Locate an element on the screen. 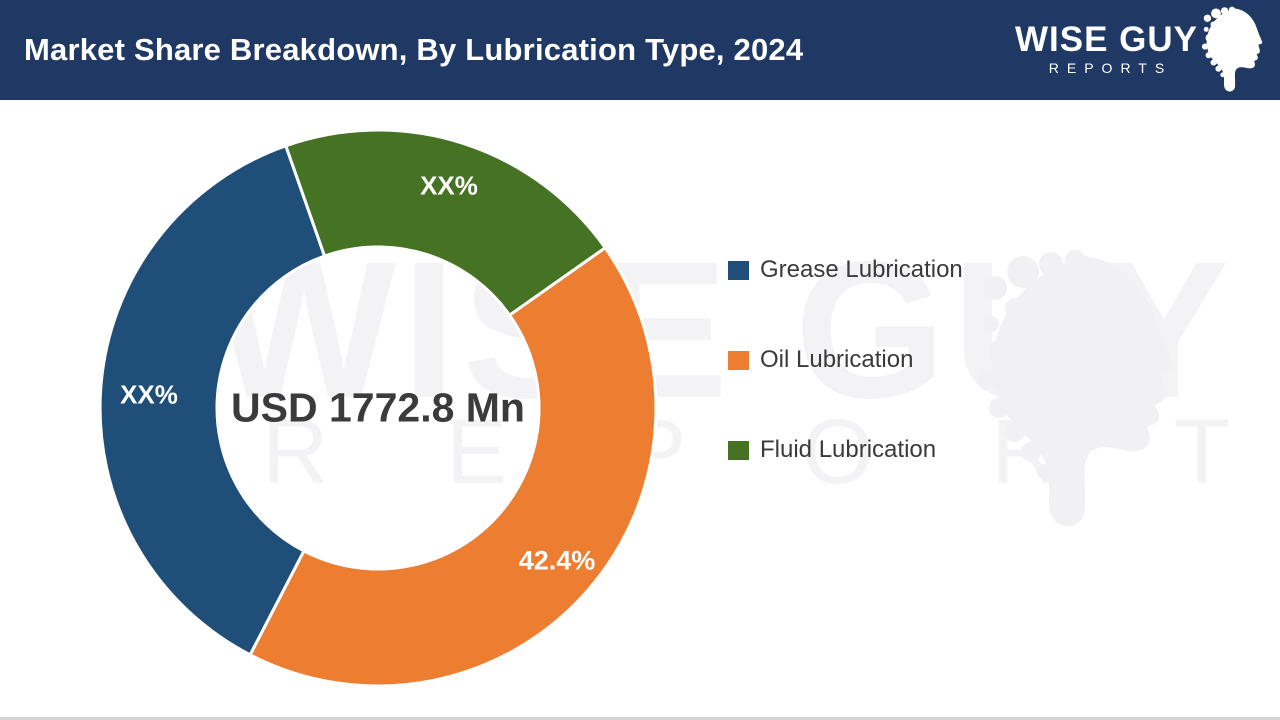 This screenshot has width=1280, height=720. legend-item-oil: Oil Lubrication is located at coordinates (845, 360).